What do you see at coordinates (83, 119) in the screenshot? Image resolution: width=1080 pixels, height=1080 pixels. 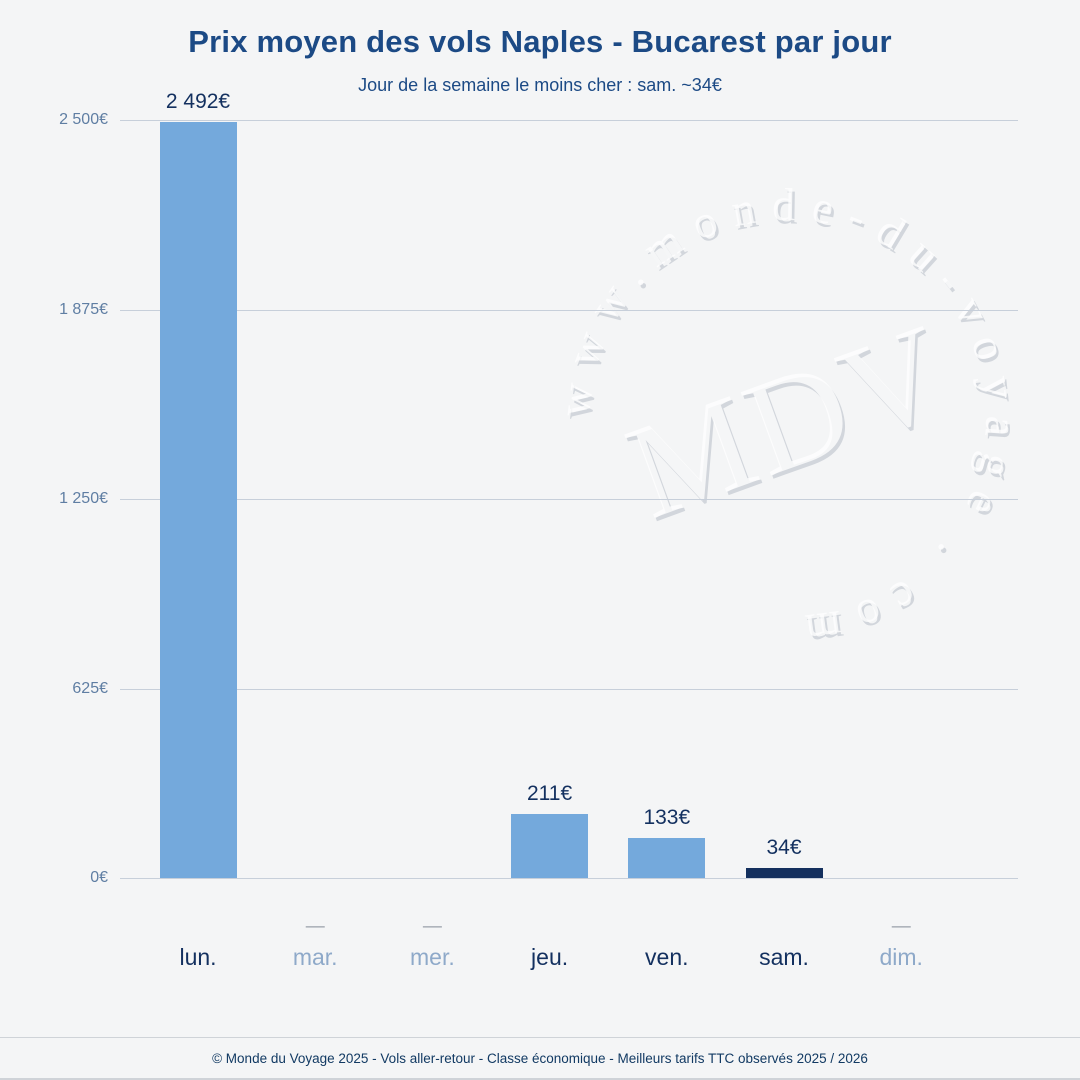 I see `y-tick-label: 2 500€` at bounding box center [83, 119].